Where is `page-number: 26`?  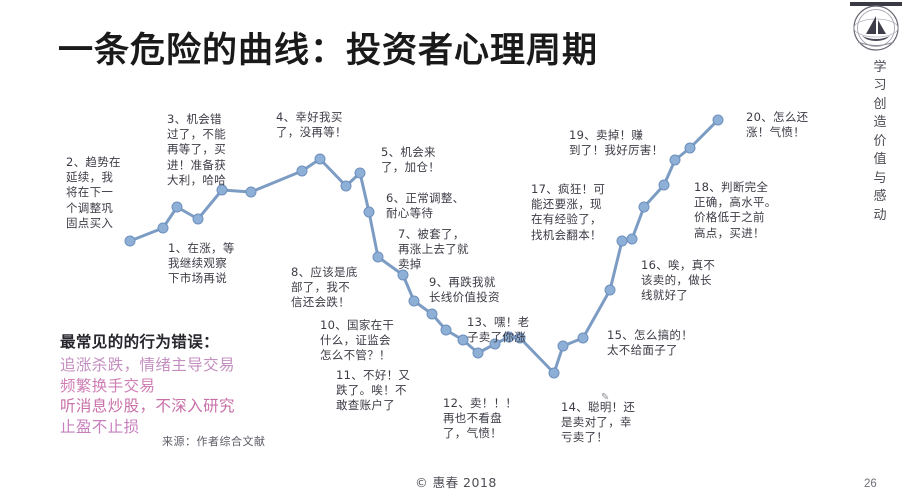 page-number: 26 is located at coordinates (870, 484).